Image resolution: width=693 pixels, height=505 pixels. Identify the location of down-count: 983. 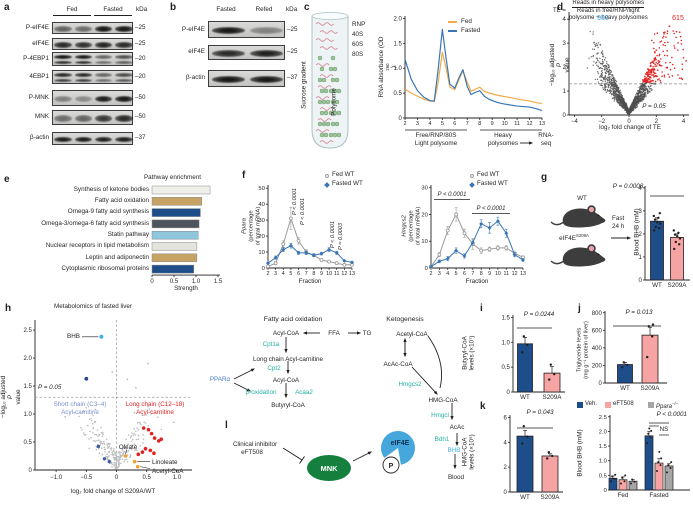
(603, 18).